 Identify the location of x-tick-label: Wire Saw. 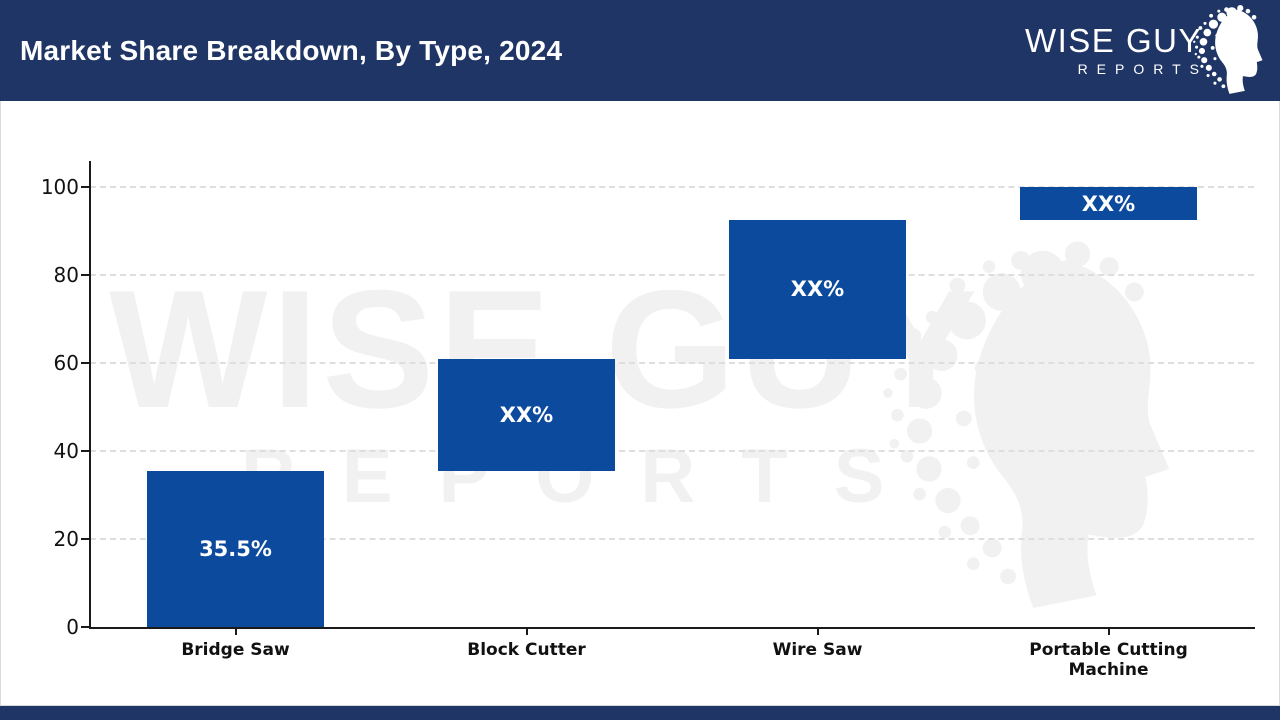
(817, 650).